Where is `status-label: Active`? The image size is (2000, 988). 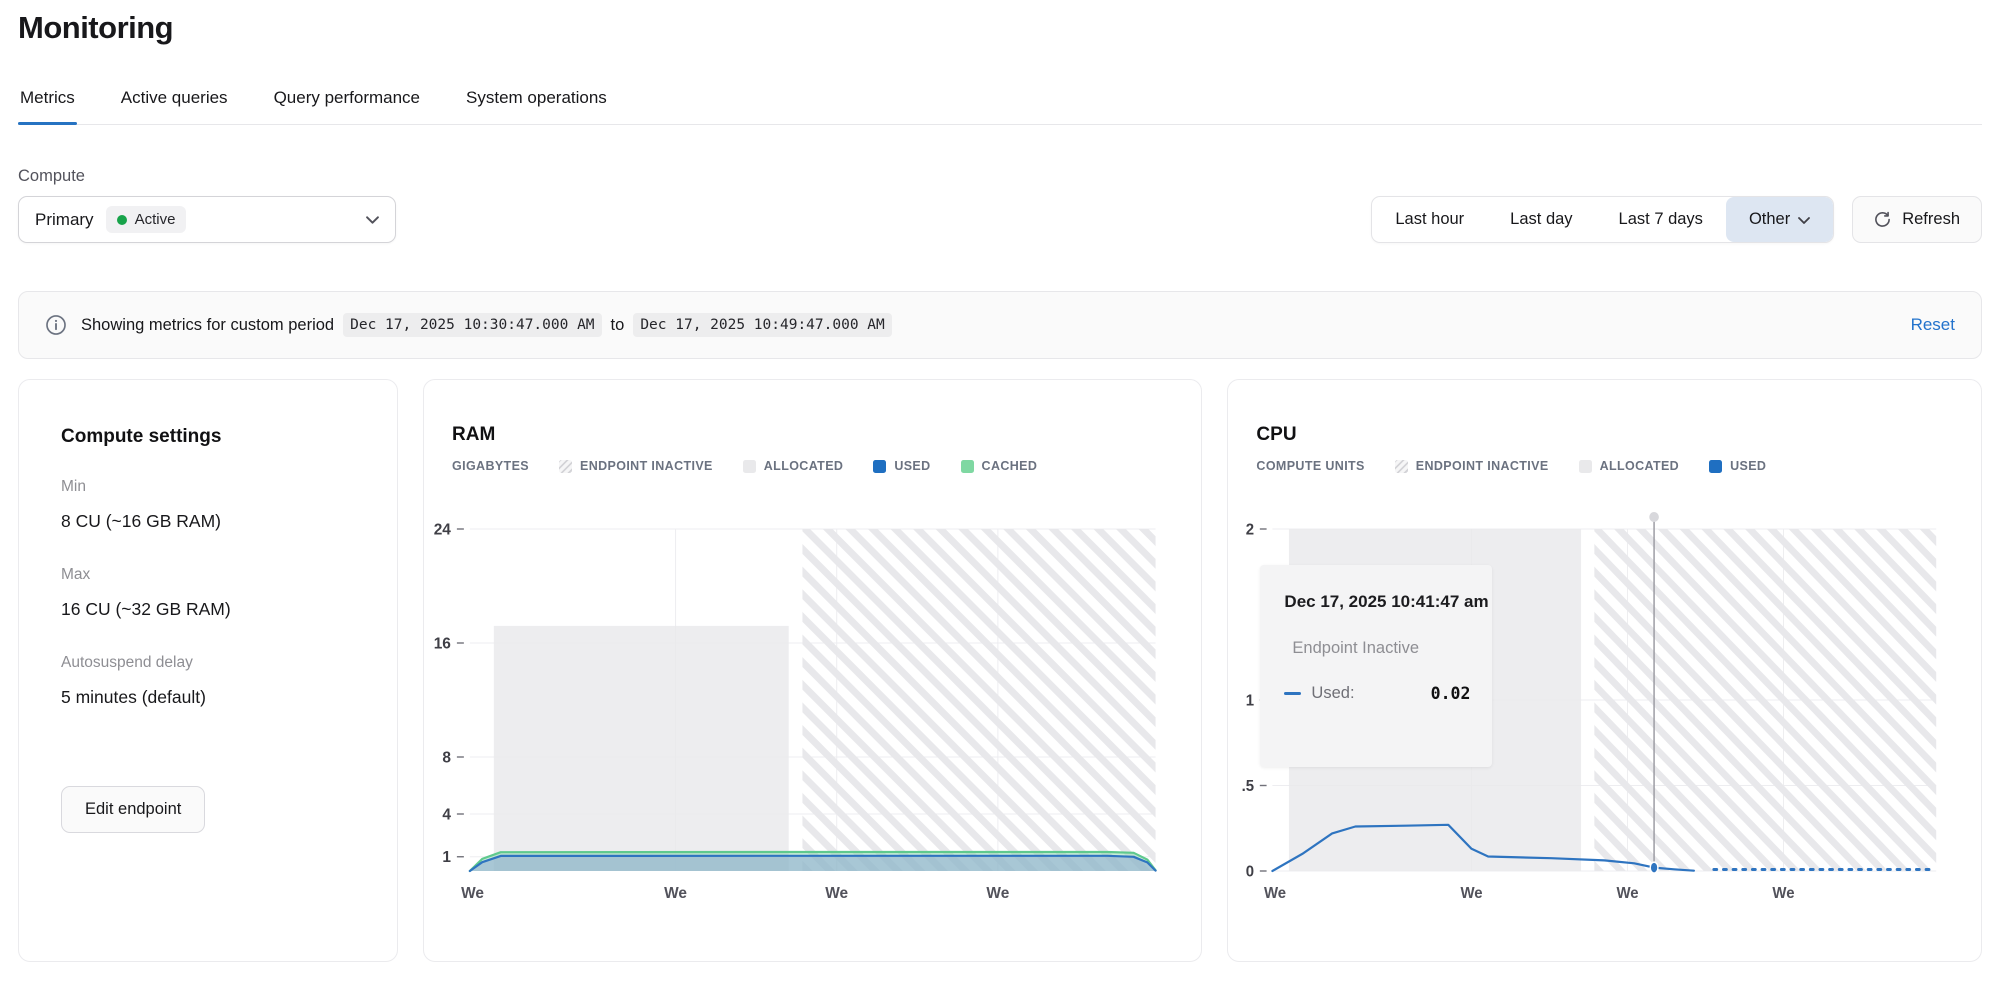 status-label: Active is located at coordinates (155, 219).